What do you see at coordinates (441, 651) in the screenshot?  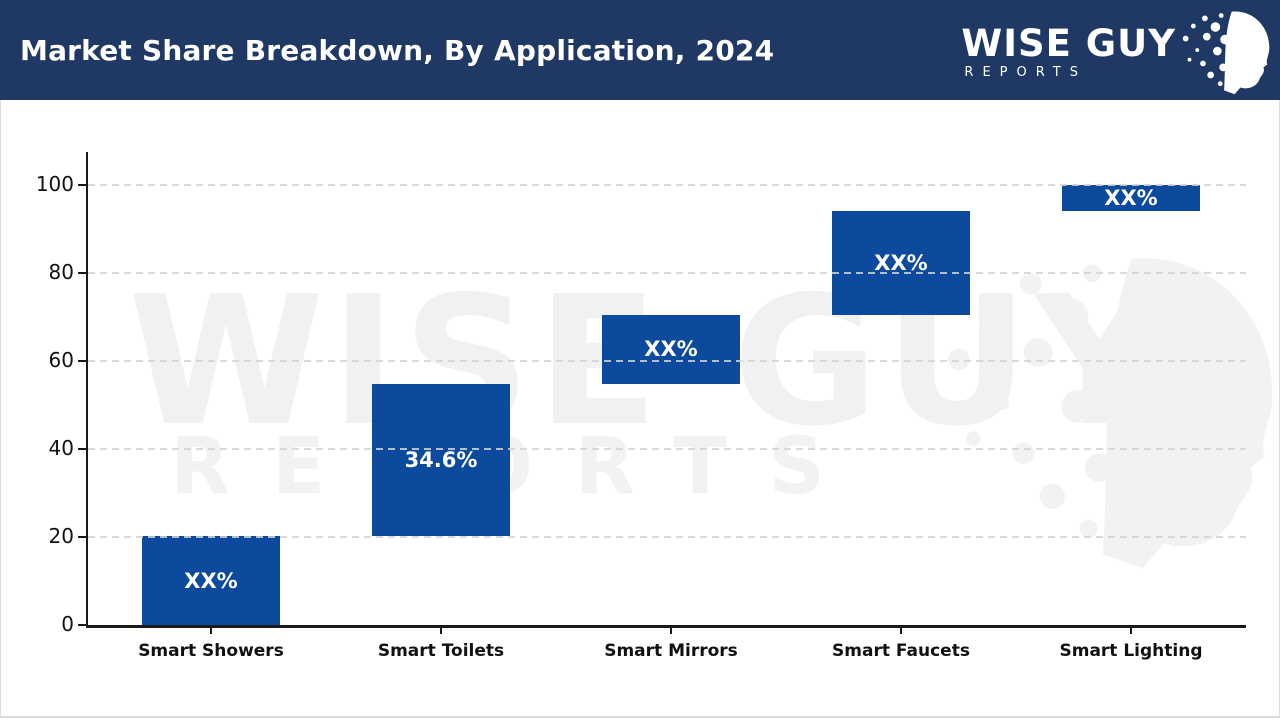 I see `x-category-label-smart-toilets: Smart Toilets` at bounding box center [441, 651].